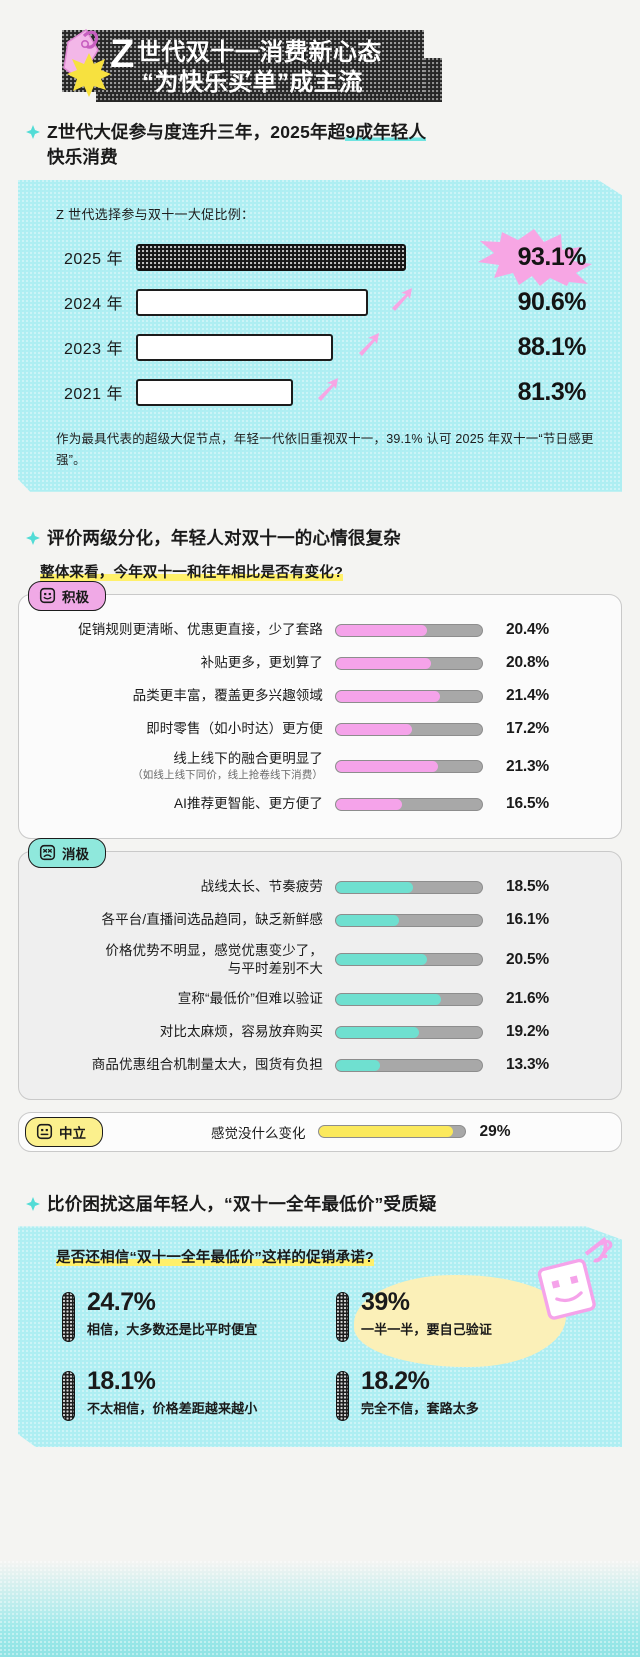 This screenshot has width=640, height=1657. What do you see at coordinates (227, 775) in the screenshot?
I see `item-sublabel: （如线上线下同价，线上抢卷线下消费）` at bounding box center [227, 775].